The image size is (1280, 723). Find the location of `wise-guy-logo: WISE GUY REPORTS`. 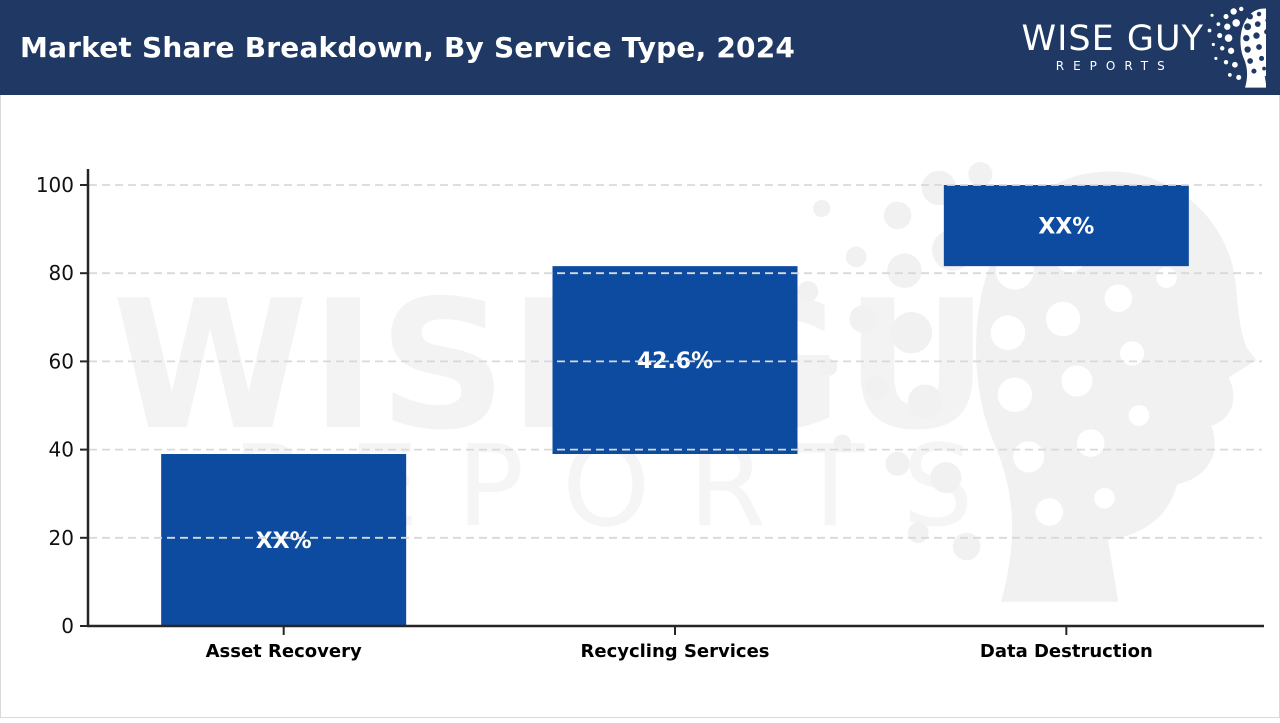

wise-guy-logo: WISE GUY REPORTS is located at coordinates (1143, 47).